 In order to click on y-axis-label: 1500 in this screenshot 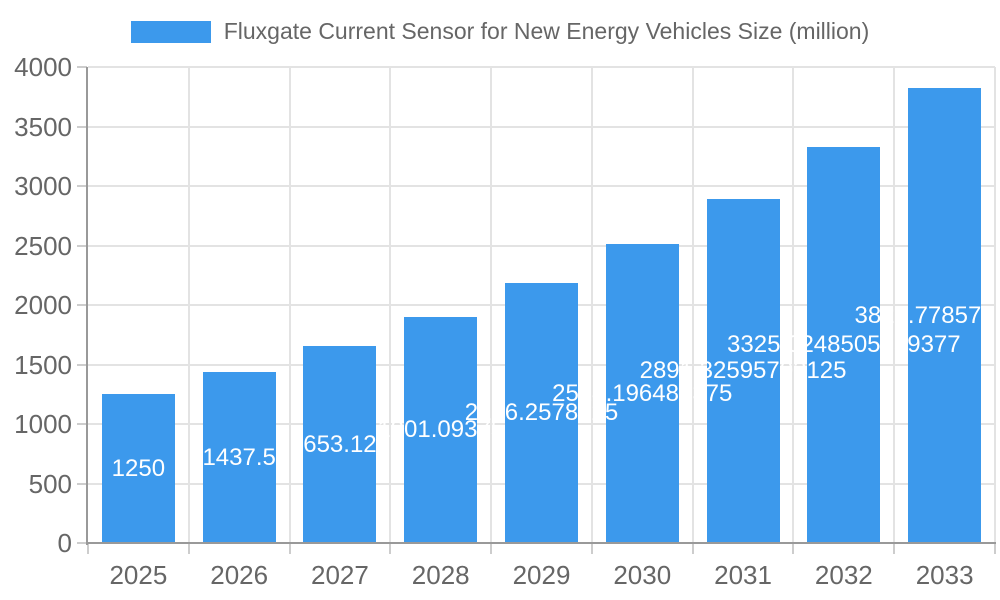, I will do `click(43, 365)`.